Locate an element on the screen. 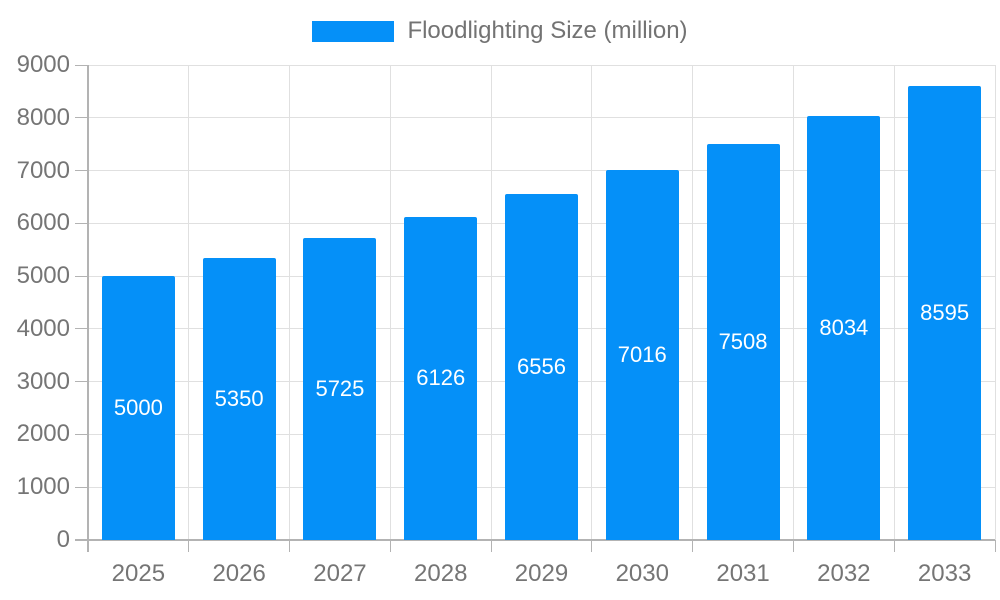  x-tick-label: 2031 is located at coordinates (743, 573).